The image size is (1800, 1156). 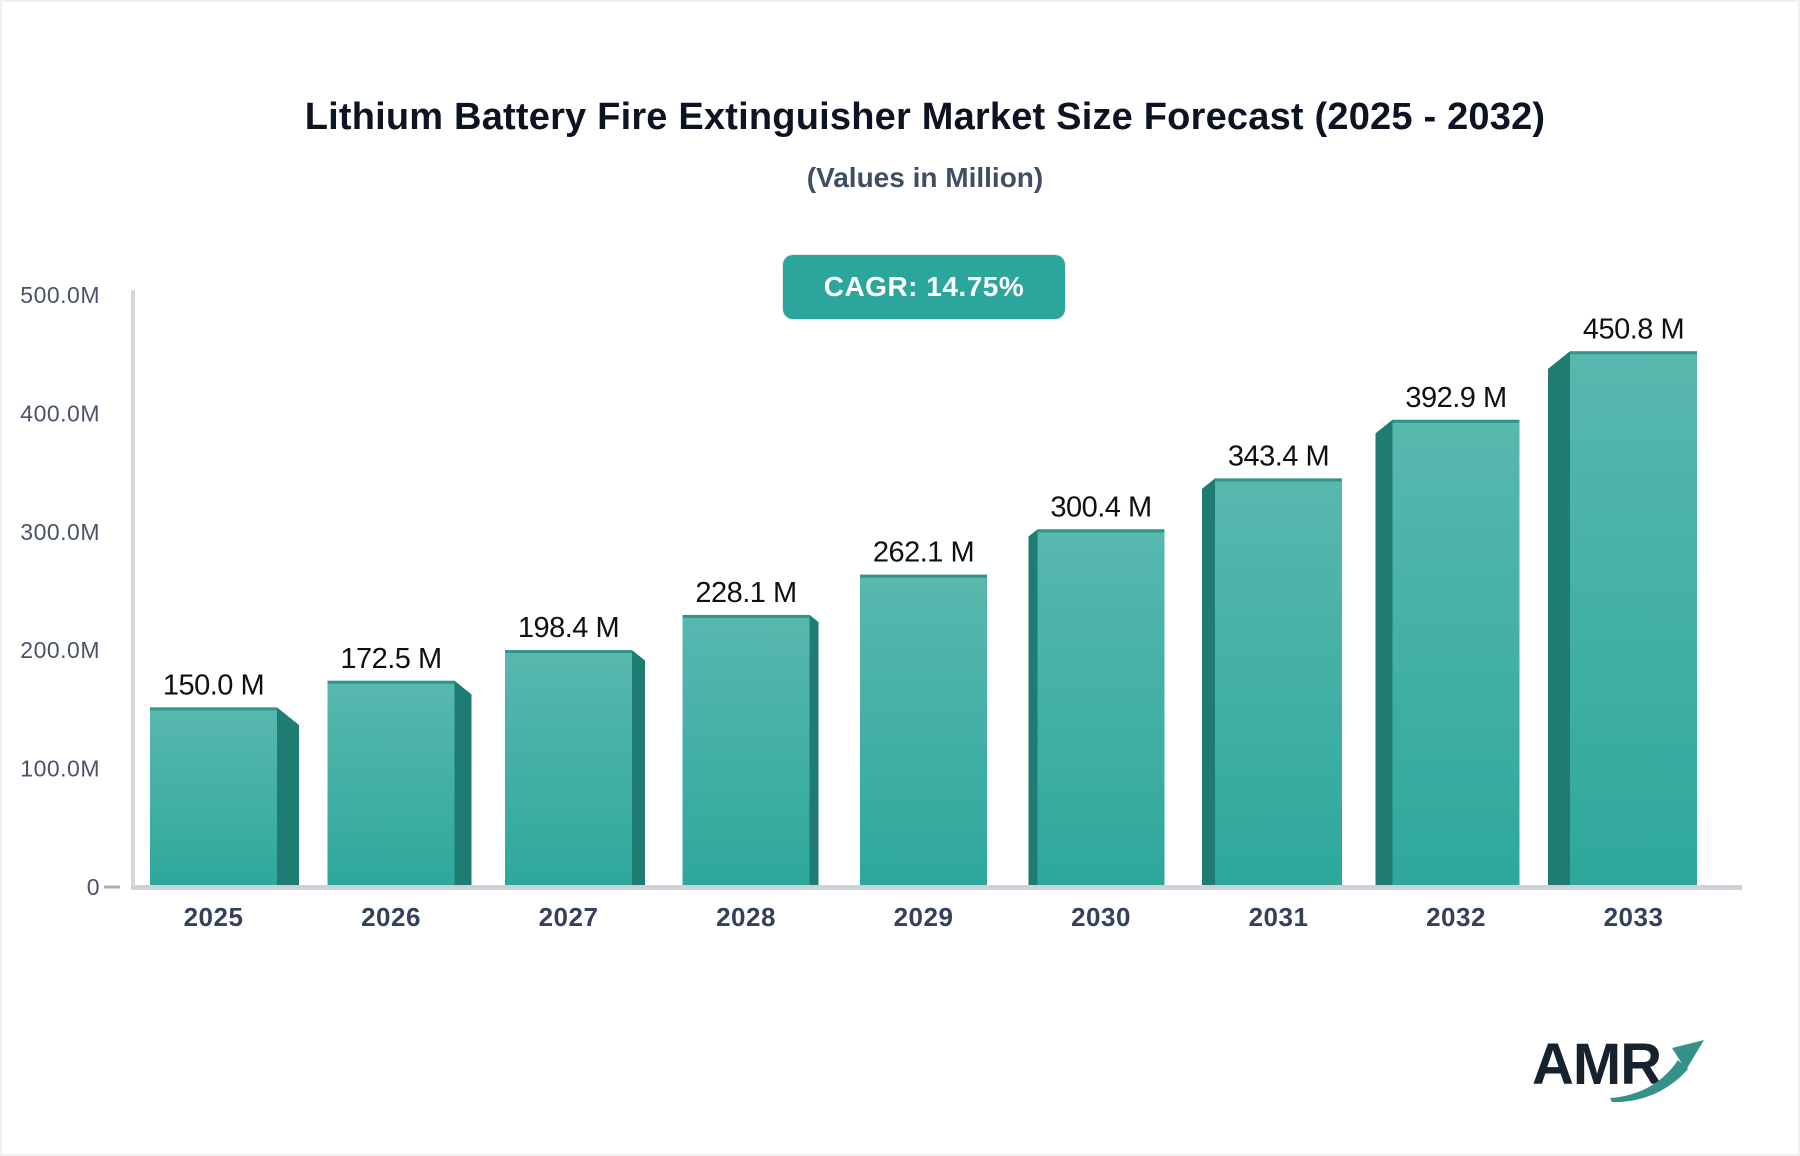 I want to click on chart-subtitle: (Values in Million), so click(x=925, y=177).